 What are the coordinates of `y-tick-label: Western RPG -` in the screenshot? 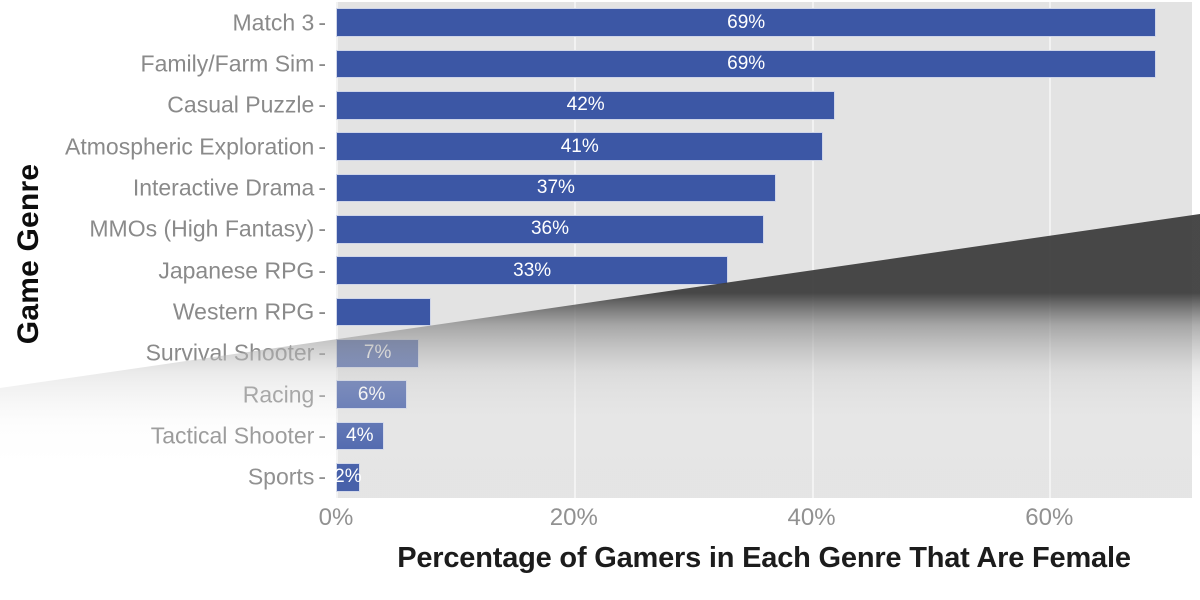 It's located at (249, 312).